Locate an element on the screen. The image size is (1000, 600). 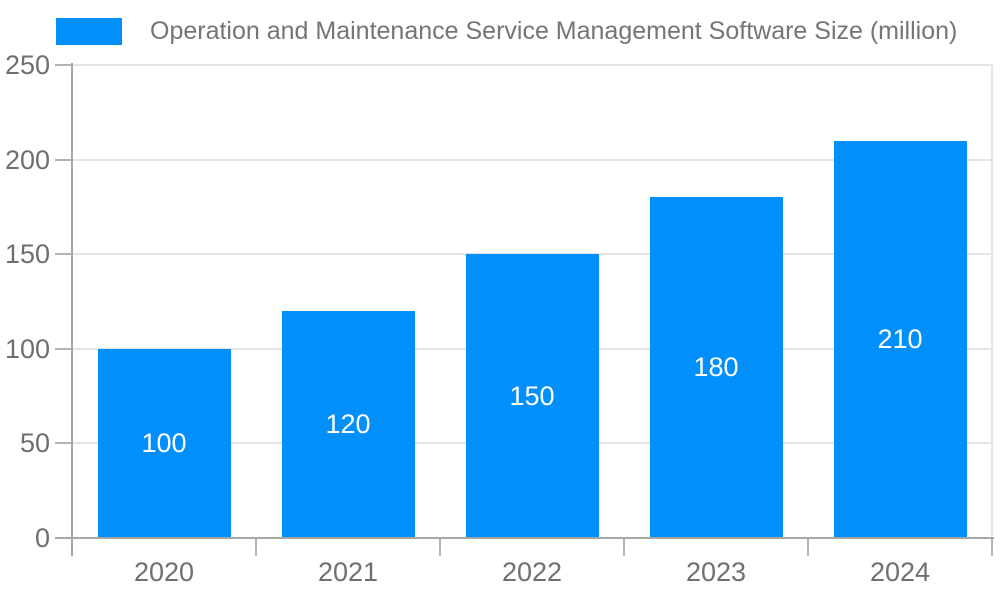
plot-right-border is located at coordinates (992, 301).